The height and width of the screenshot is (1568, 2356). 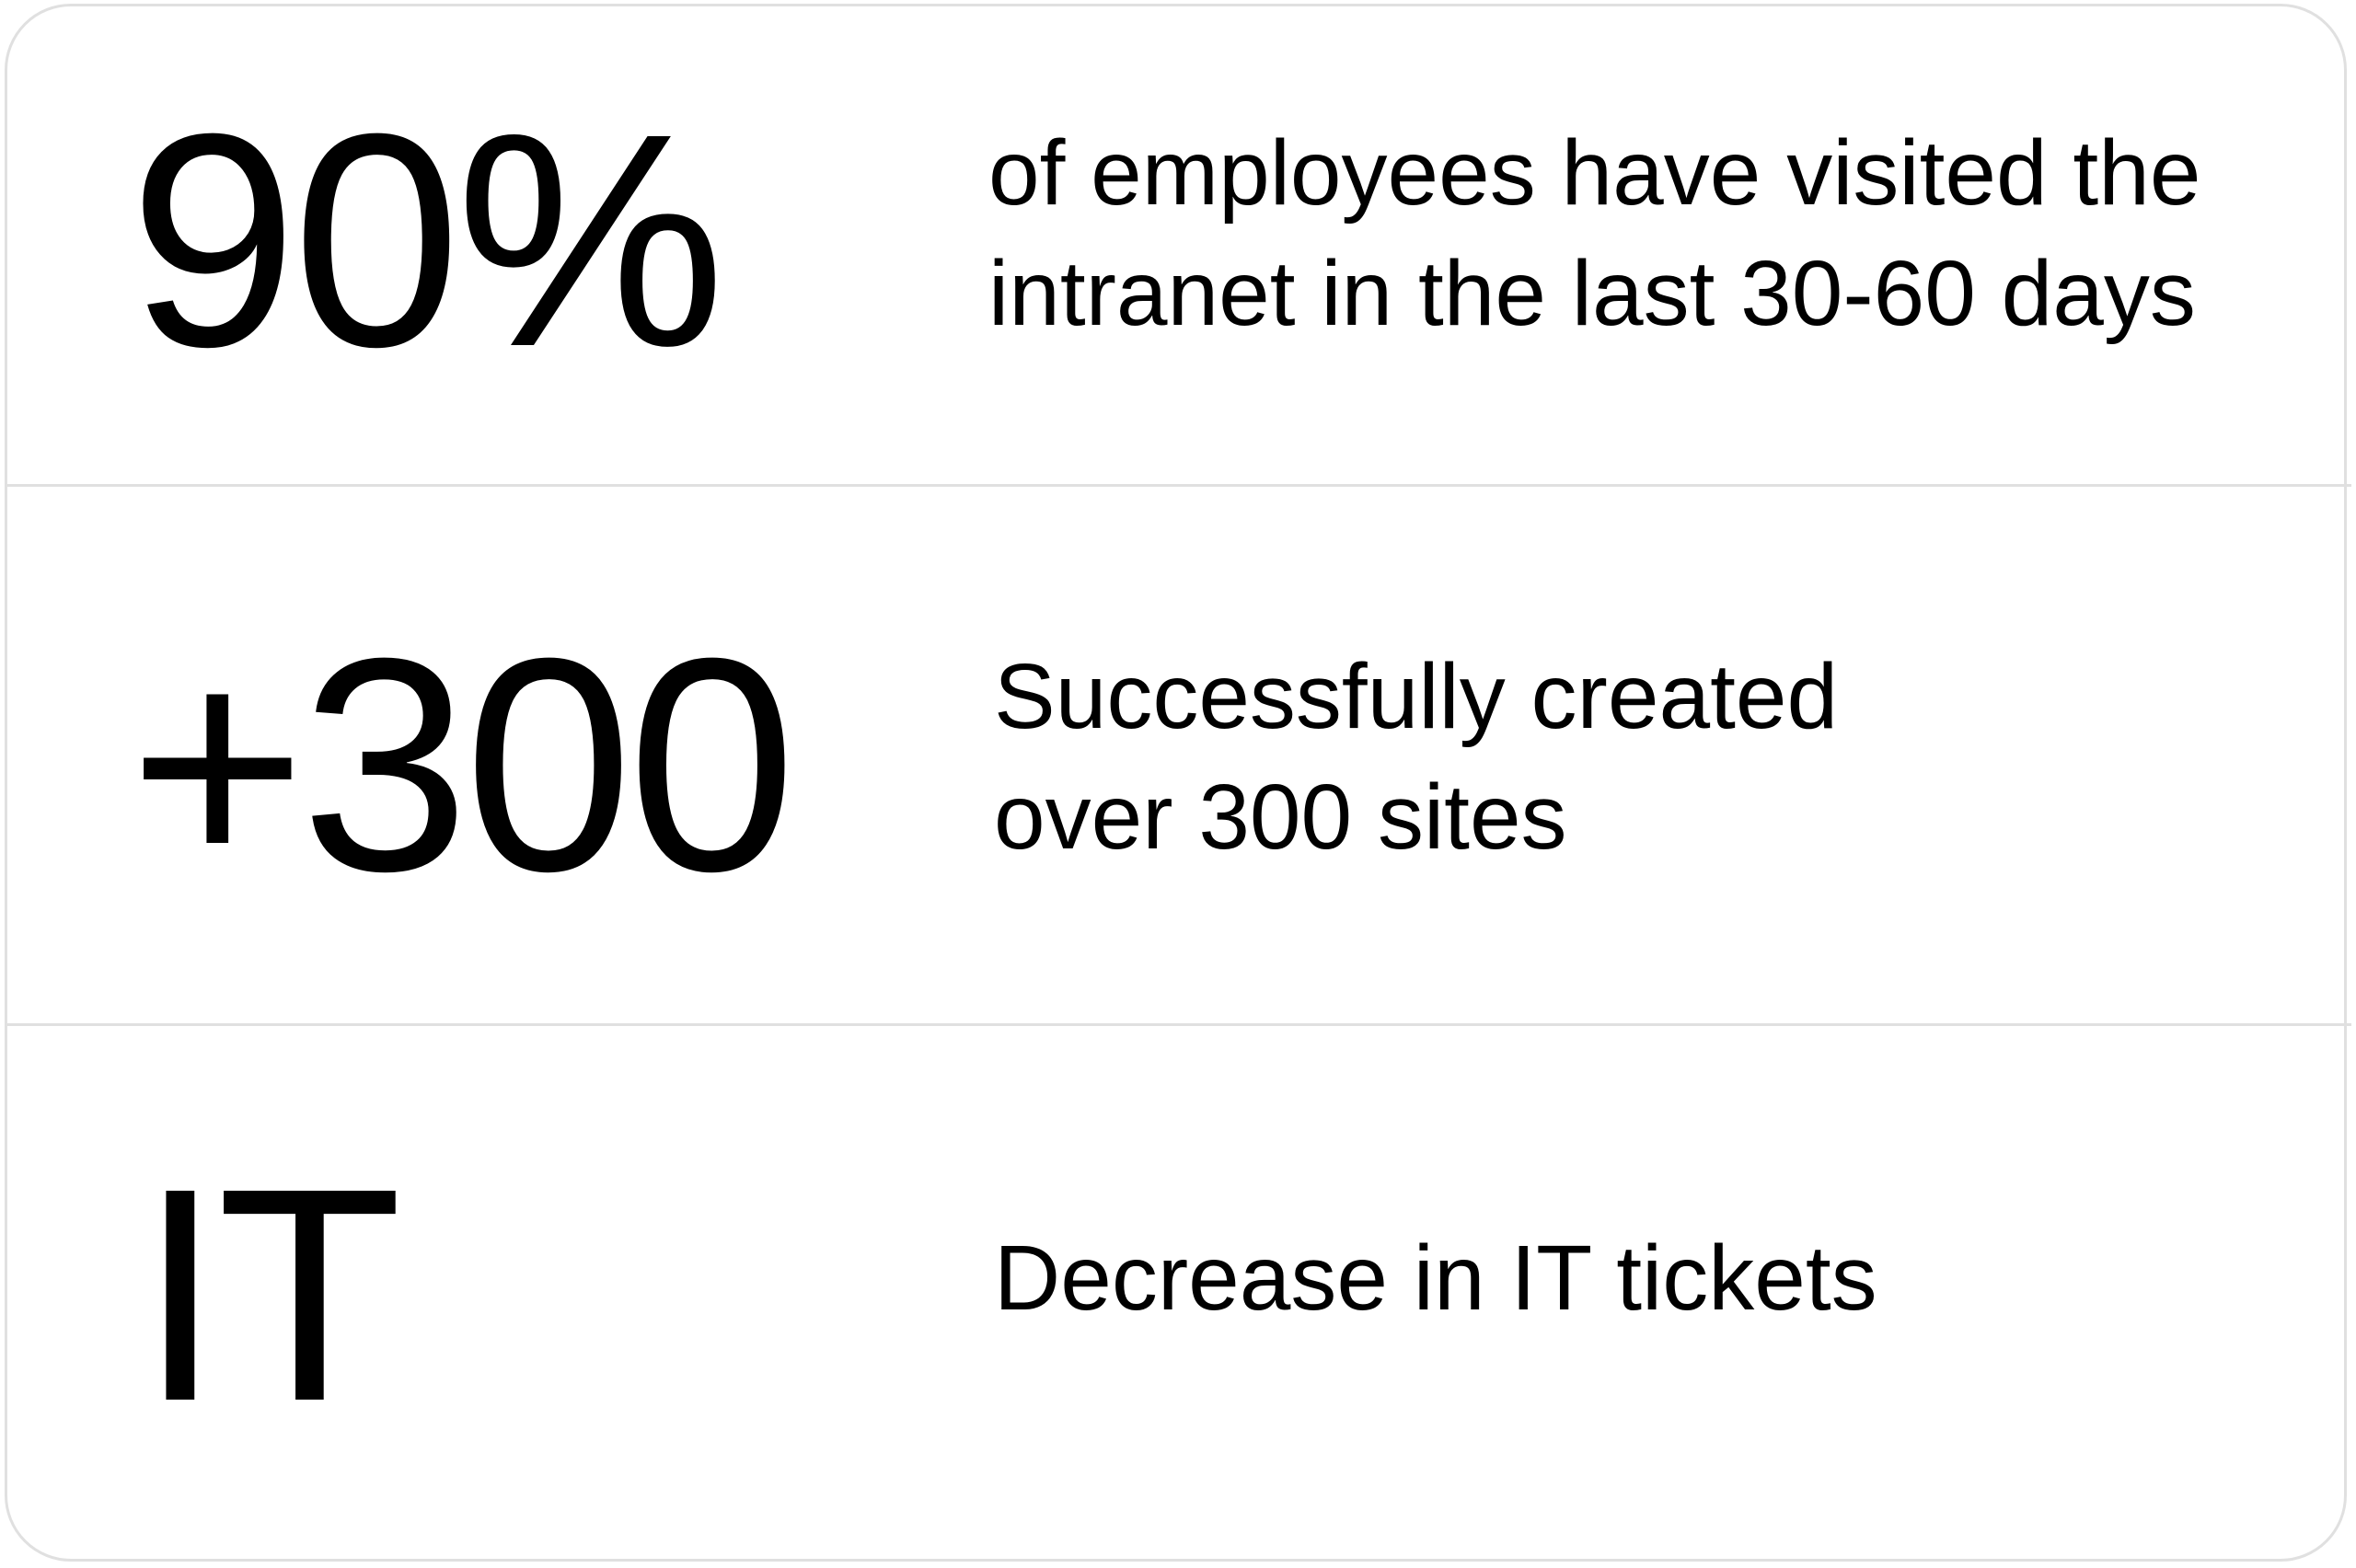 I want to click on stat-description-it: Decrease in IT tickets, so click(x=1435, y=1278).